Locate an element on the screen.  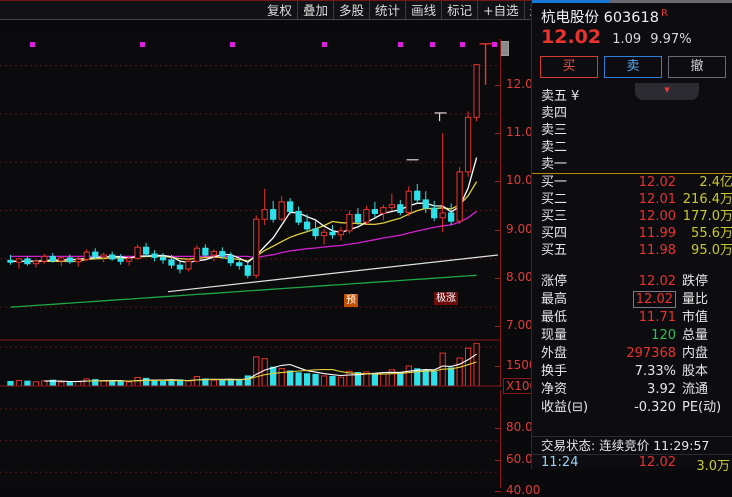
stat-label-right: 股本 is located at coordinates (695, 371).